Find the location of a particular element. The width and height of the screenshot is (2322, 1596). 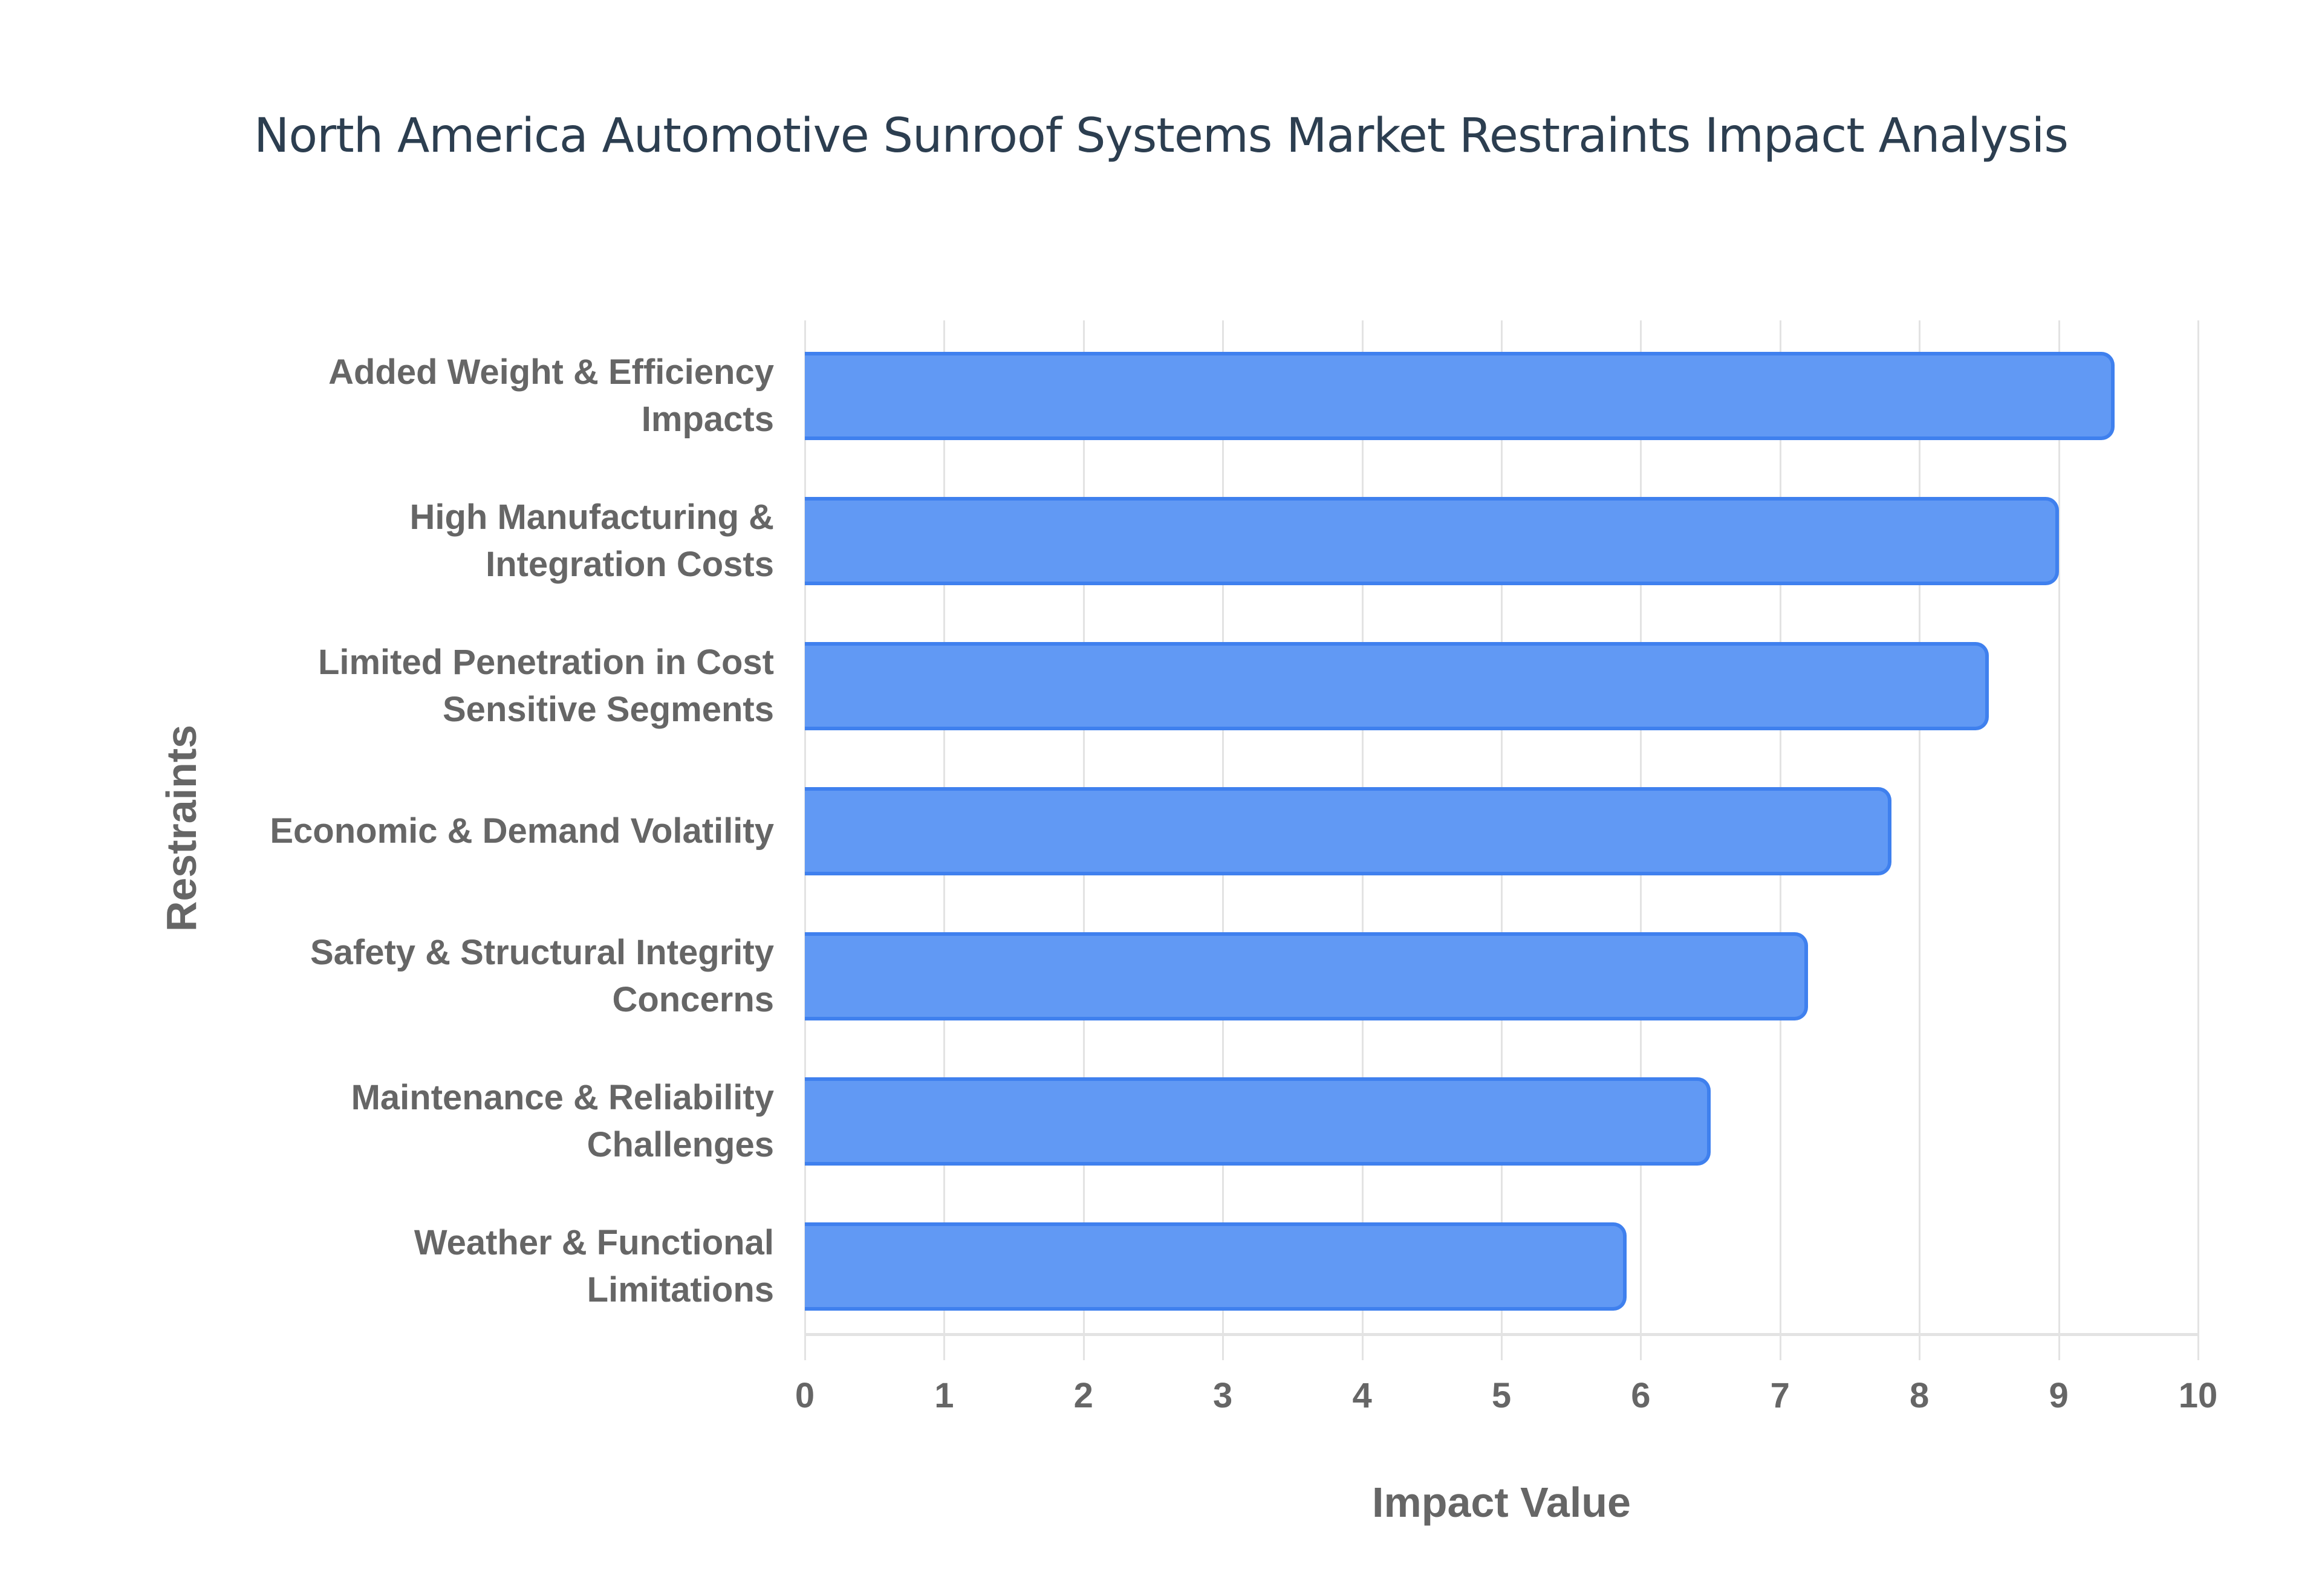

x-tick-label: 8 is located at coordinates (1920, 1395).